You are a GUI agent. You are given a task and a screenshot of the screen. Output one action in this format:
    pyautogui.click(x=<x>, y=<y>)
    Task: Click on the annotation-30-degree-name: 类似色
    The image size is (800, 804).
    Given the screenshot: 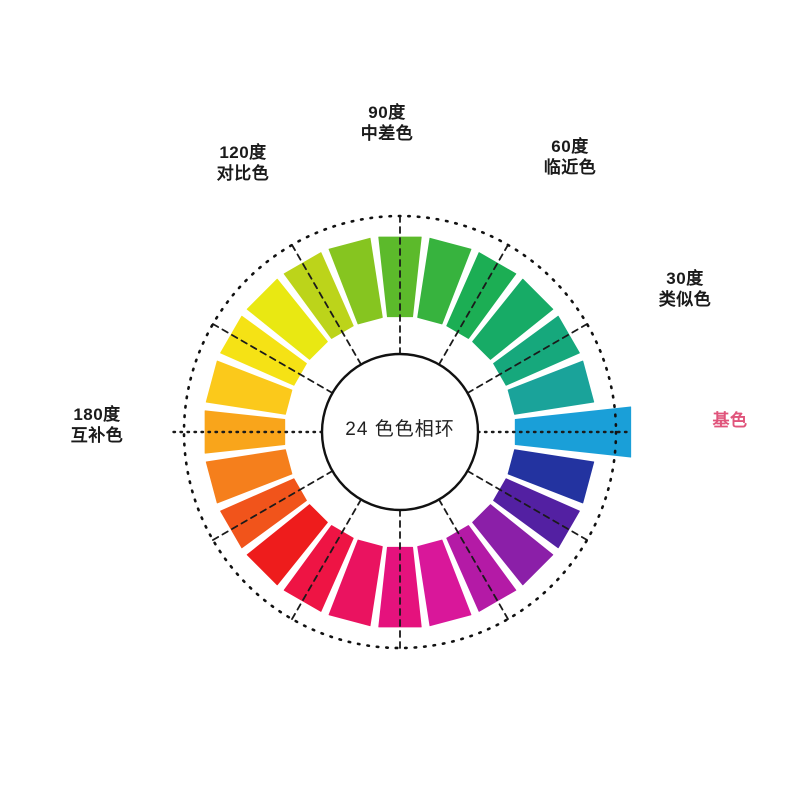 What is the action you would take?
    pyautogui.click(x=685, y=300)
    